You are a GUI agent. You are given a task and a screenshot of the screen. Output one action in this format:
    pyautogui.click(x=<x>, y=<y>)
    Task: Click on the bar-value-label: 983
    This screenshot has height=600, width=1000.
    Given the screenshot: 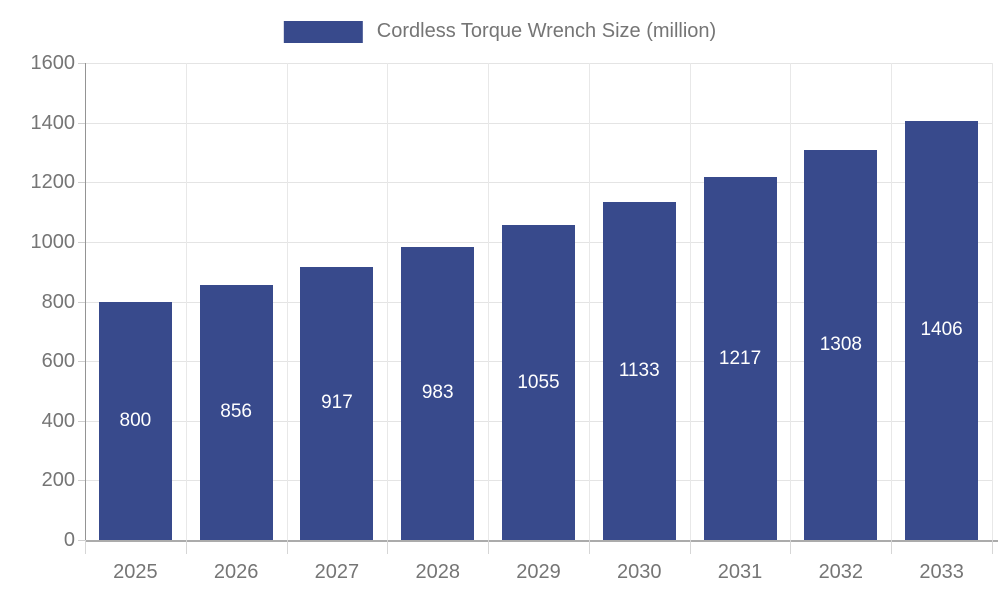 What is the action you would take?
    pyautogui.click(x=437, y=393)
    